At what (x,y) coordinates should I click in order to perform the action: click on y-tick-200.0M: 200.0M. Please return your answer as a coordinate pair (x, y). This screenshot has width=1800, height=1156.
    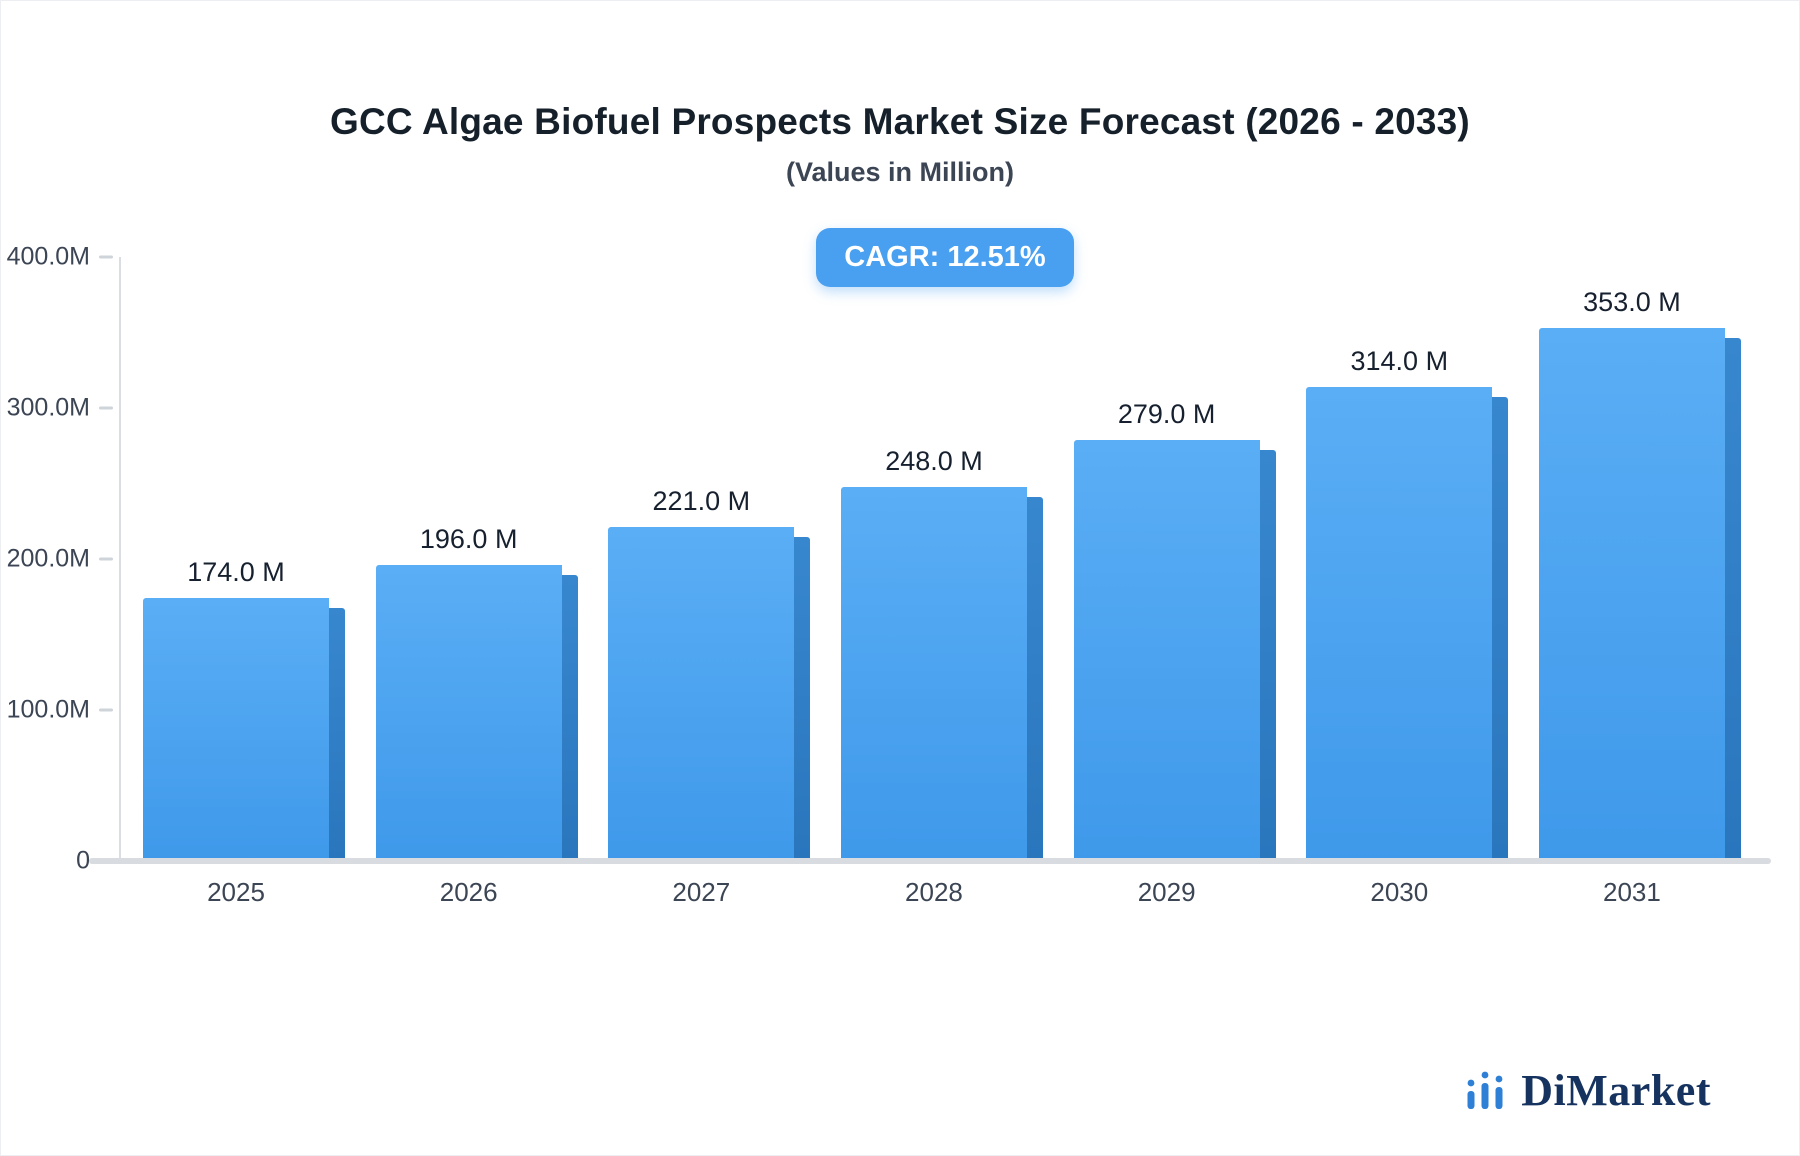
    Looking at the image, I should click on (60, 559).